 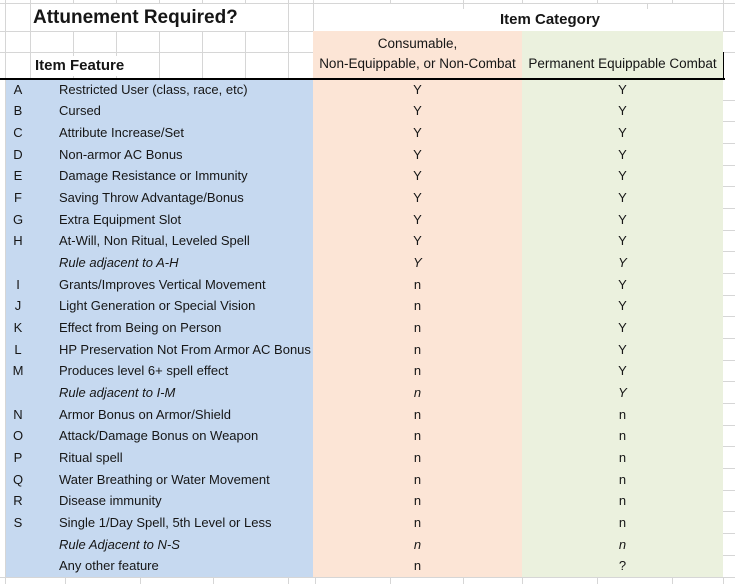 I want to click on row-letter-cell: G, so click(x=18, y=219).